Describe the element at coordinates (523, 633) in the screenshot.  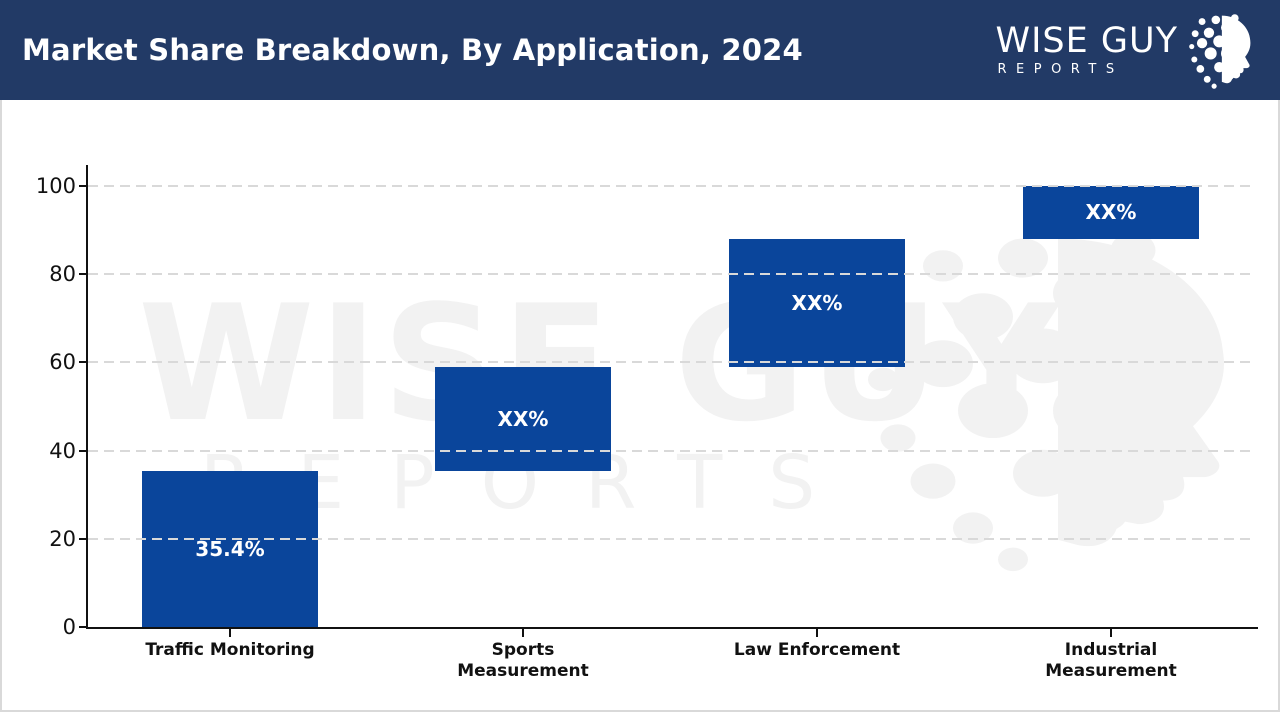
I see `x-tick-mark-sports-measurement` at that location.